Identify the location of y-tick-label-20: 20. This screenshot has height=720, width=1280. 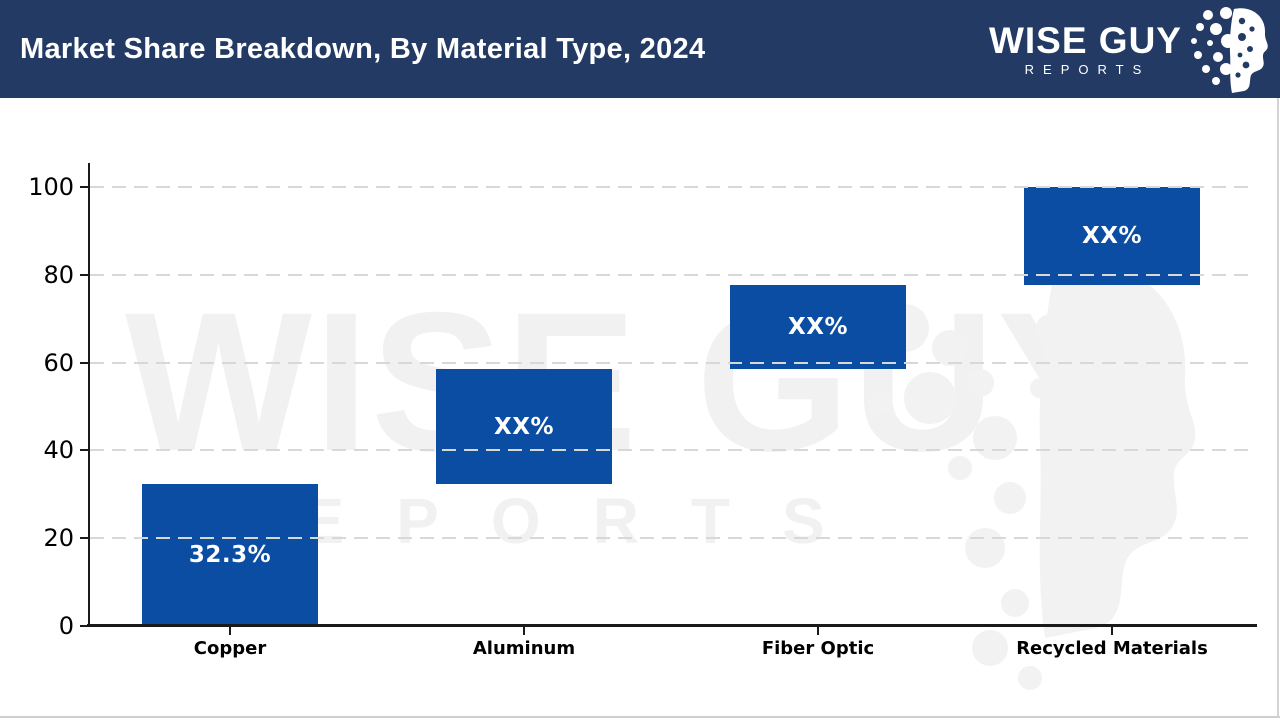
(58, 537).